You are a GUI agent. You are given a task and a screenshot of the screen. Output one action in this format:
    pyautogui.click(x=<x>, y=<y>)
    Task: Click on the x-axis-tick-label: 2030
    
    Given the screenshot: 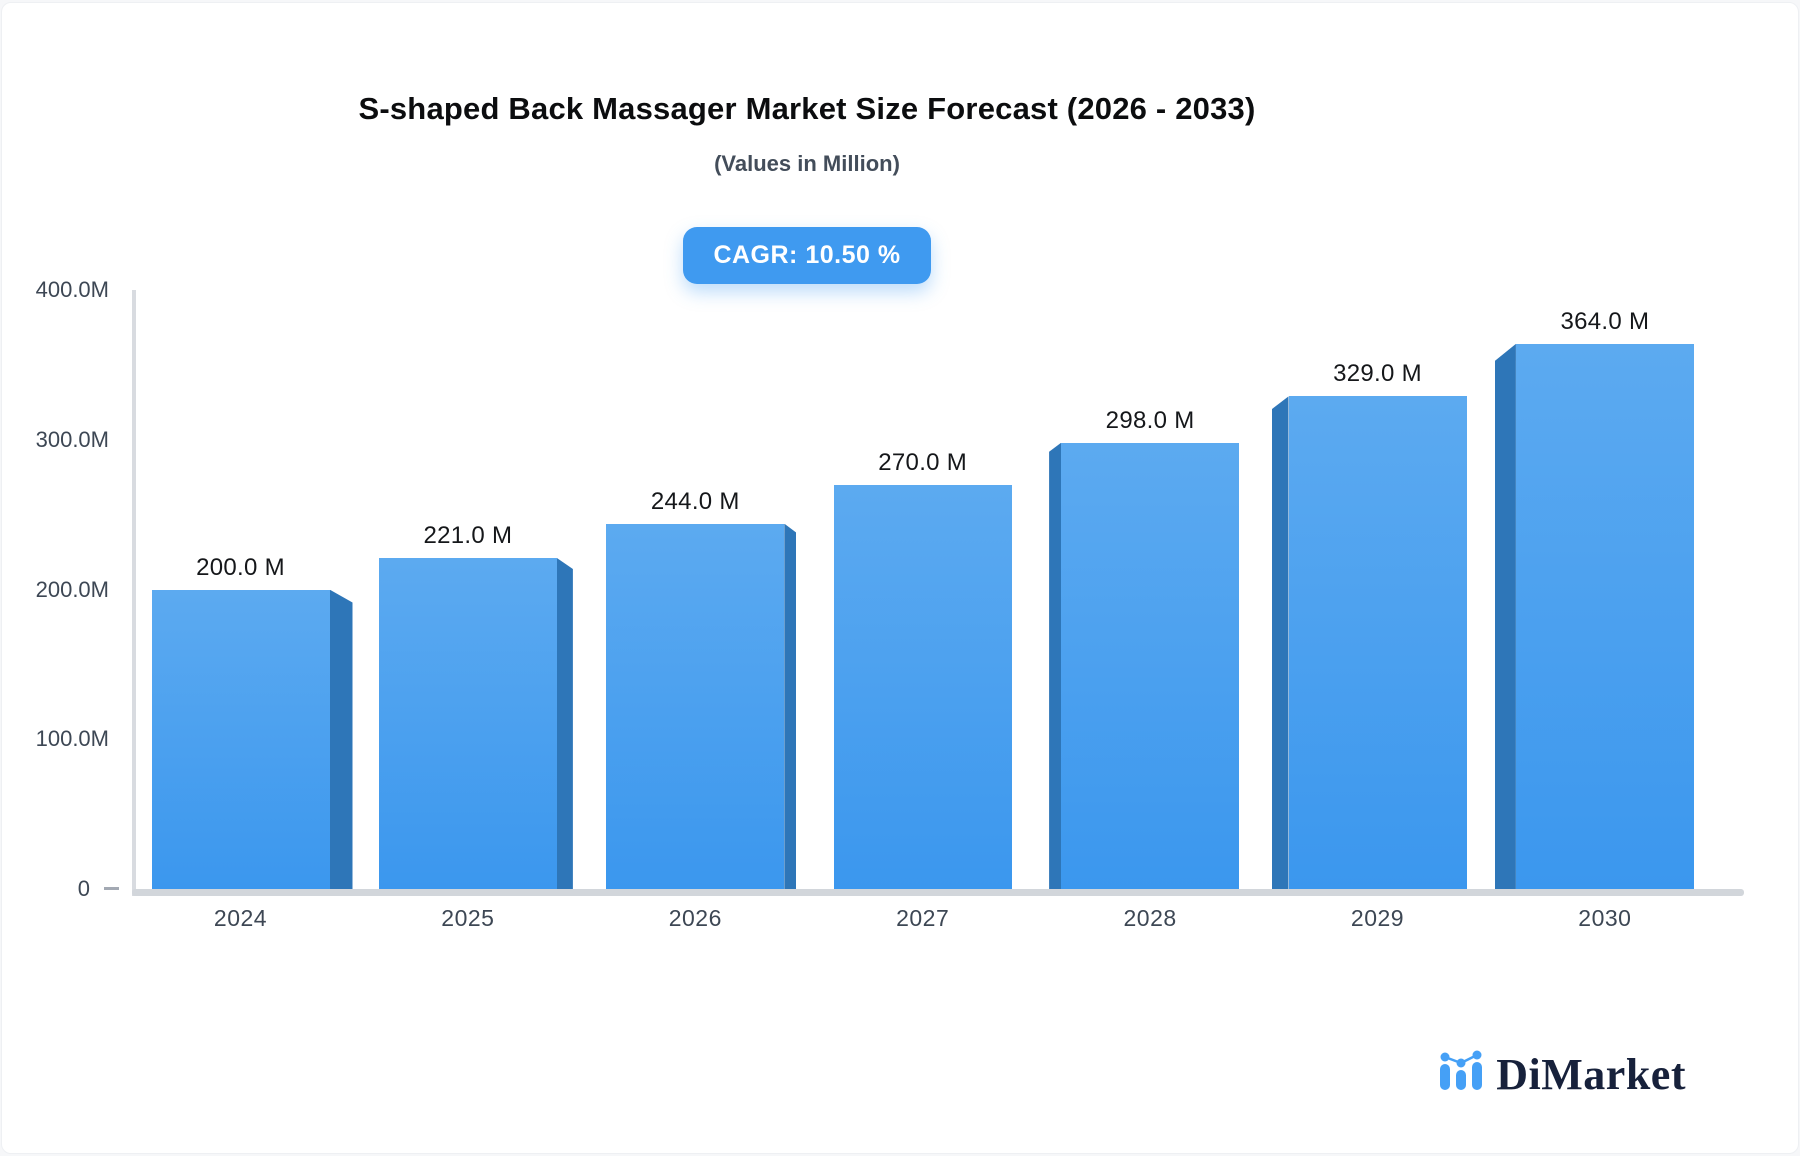 What is the action you would take?
    pyautogui.click(x=1605, y=918)
    